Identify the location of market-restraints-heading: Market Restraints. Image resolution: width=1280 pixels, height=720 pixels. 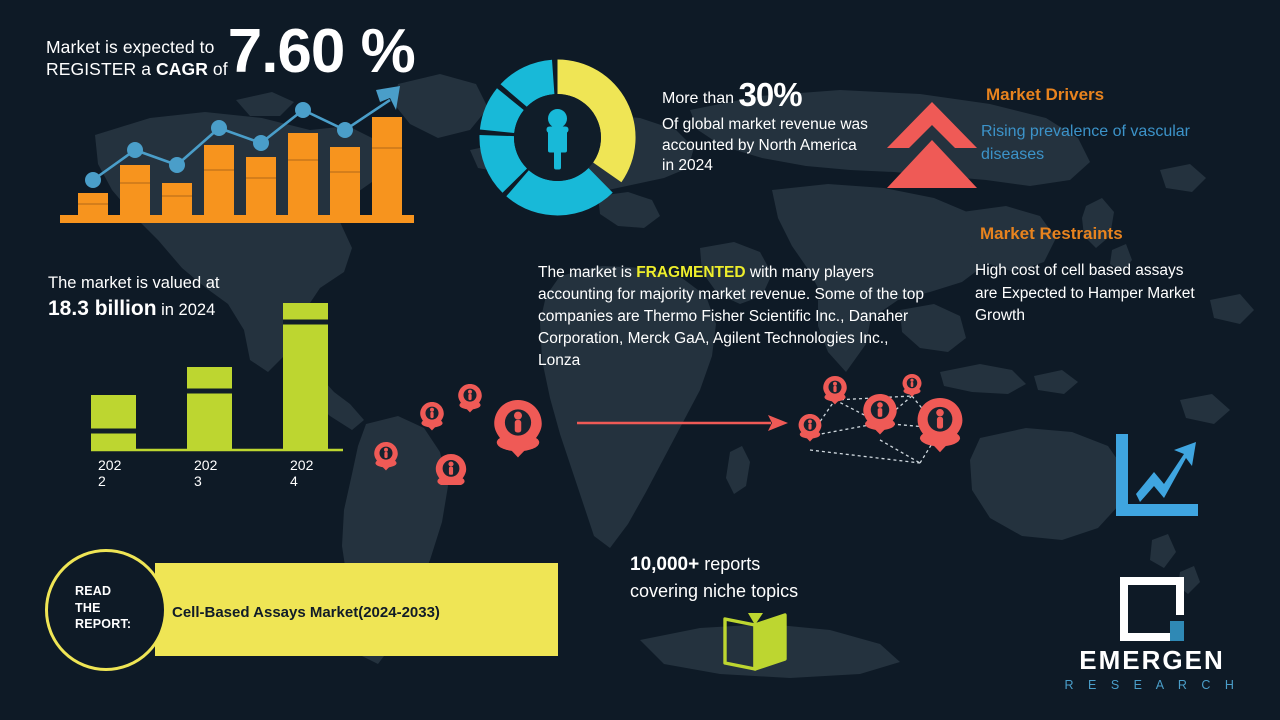
(1051, 233).